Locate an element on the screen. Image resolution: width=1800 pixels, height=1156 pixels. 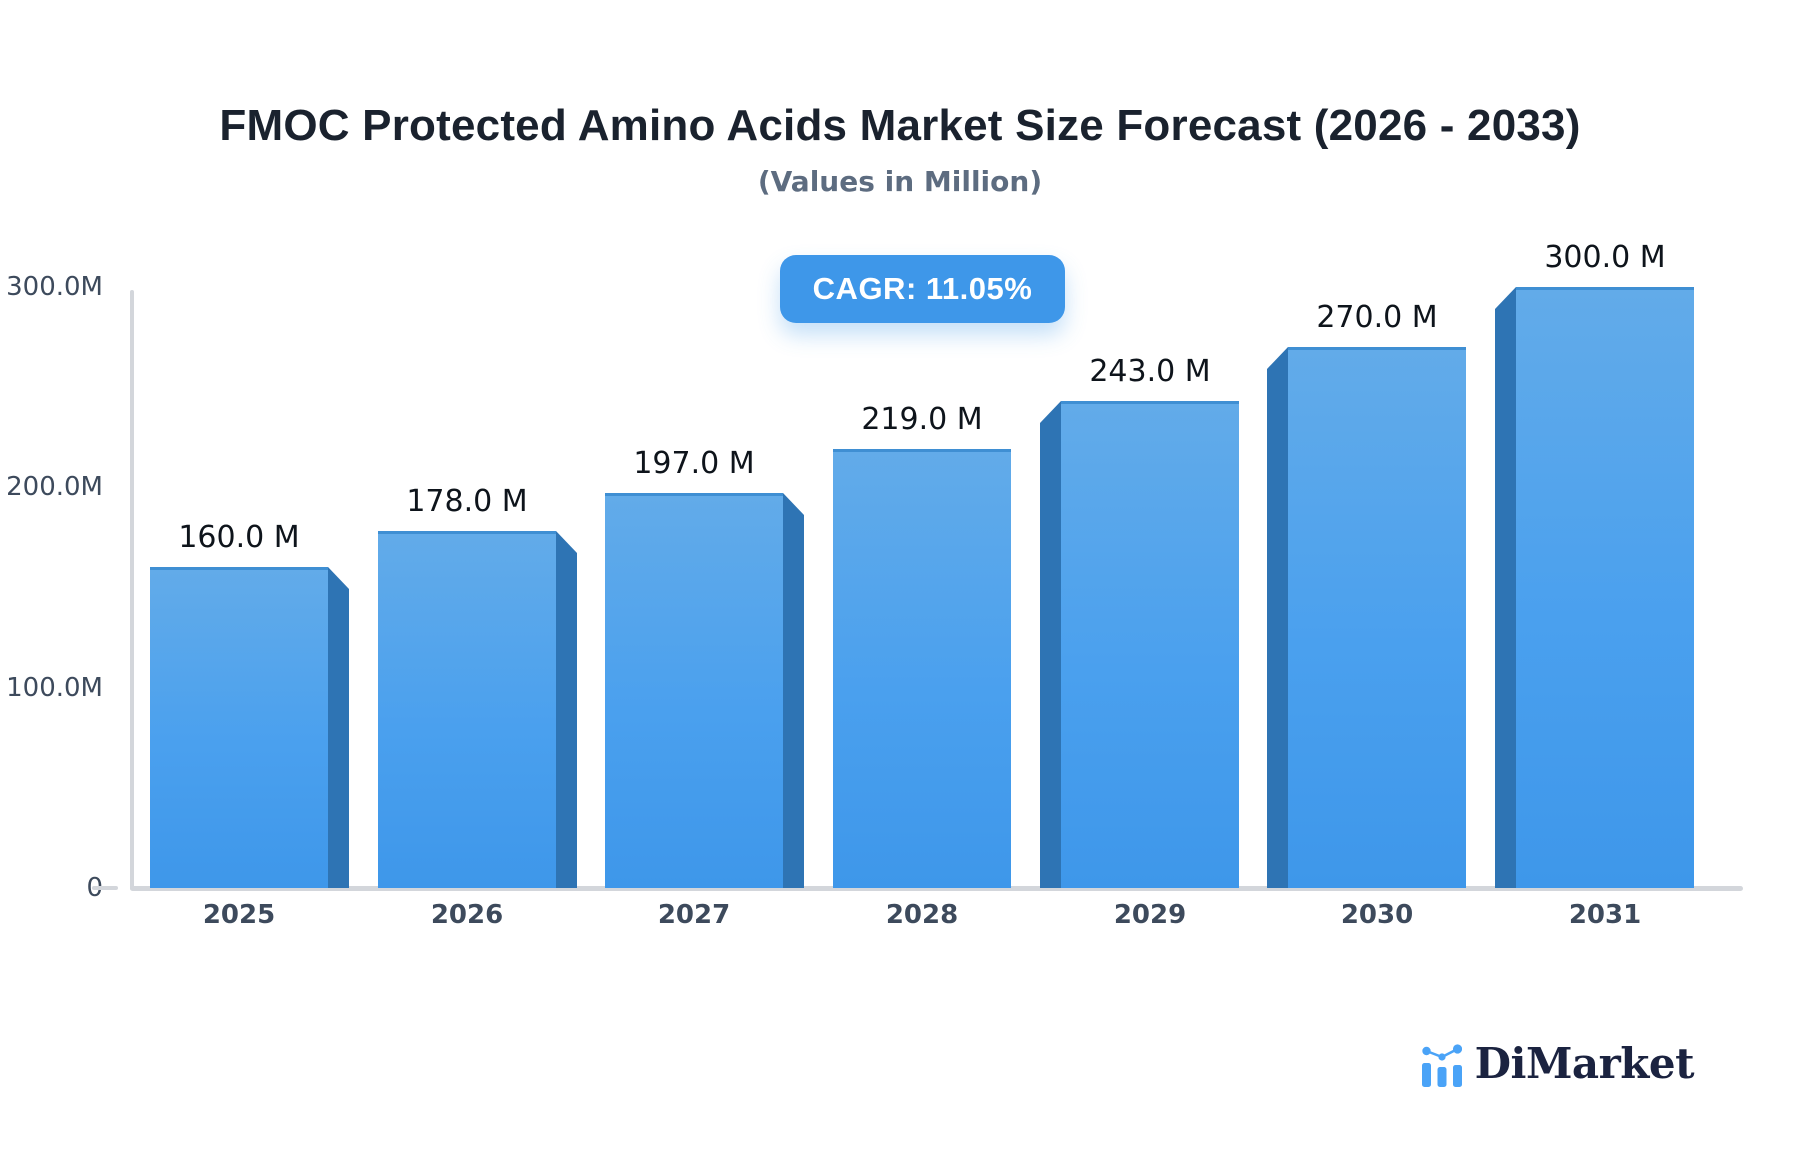
brand-logo-icon is located at coordinates (1441, 1065).